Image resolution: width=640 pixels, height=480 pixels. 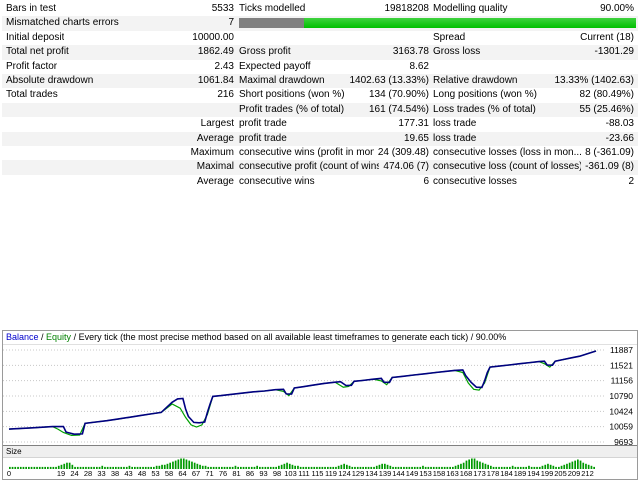 What do you see at coordinates (621, 365) in the screenshot?
I see `y-axis-label: 11521` at bounding box center [621, 365].